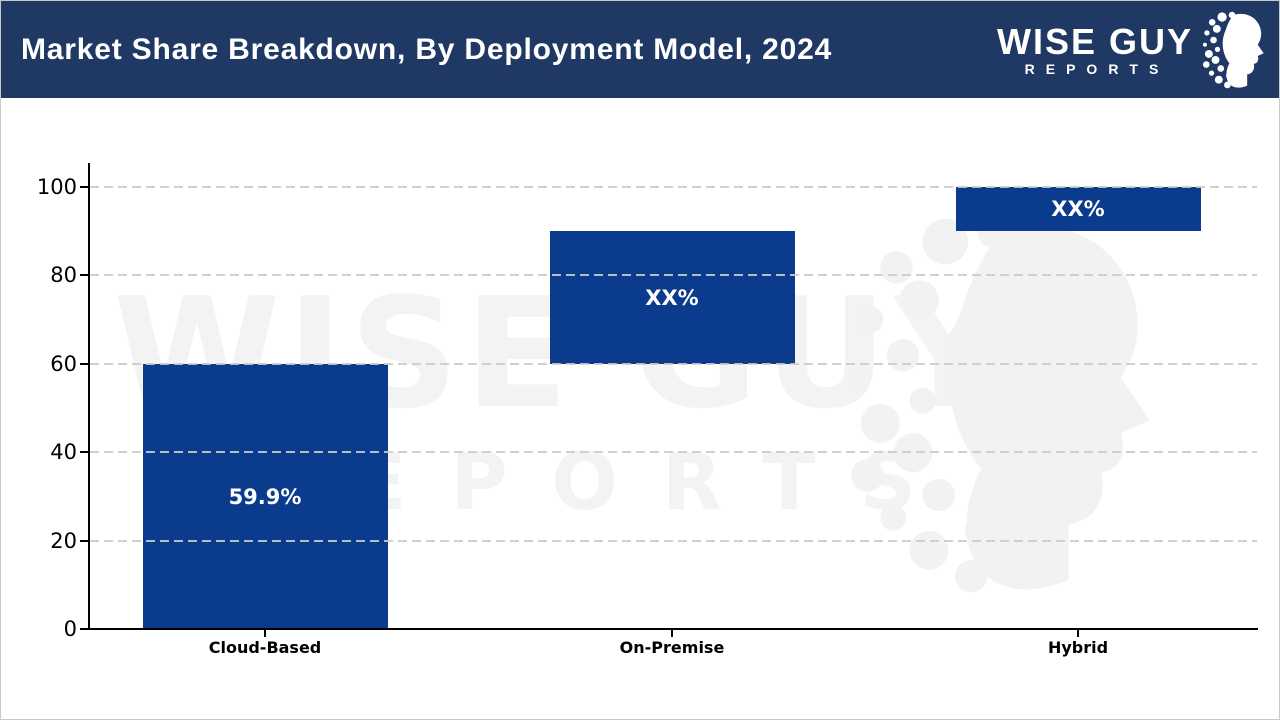 The height and width of the screenshot is (720, 1280). What do you see at coordinates (1233, 49) in the screenshot?
I see `dotted-face-icon` at bounding box center [1233, 49].